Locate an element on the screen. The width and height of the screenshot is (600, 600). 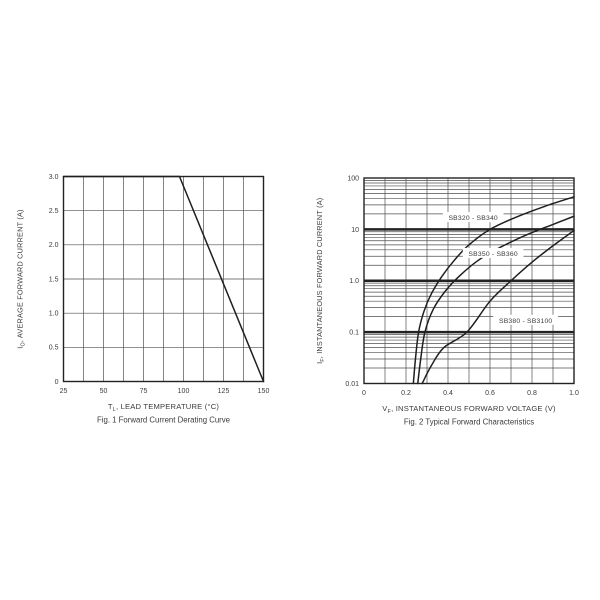
y-tick-label: 1.5 is located at coordinates (54, 279).